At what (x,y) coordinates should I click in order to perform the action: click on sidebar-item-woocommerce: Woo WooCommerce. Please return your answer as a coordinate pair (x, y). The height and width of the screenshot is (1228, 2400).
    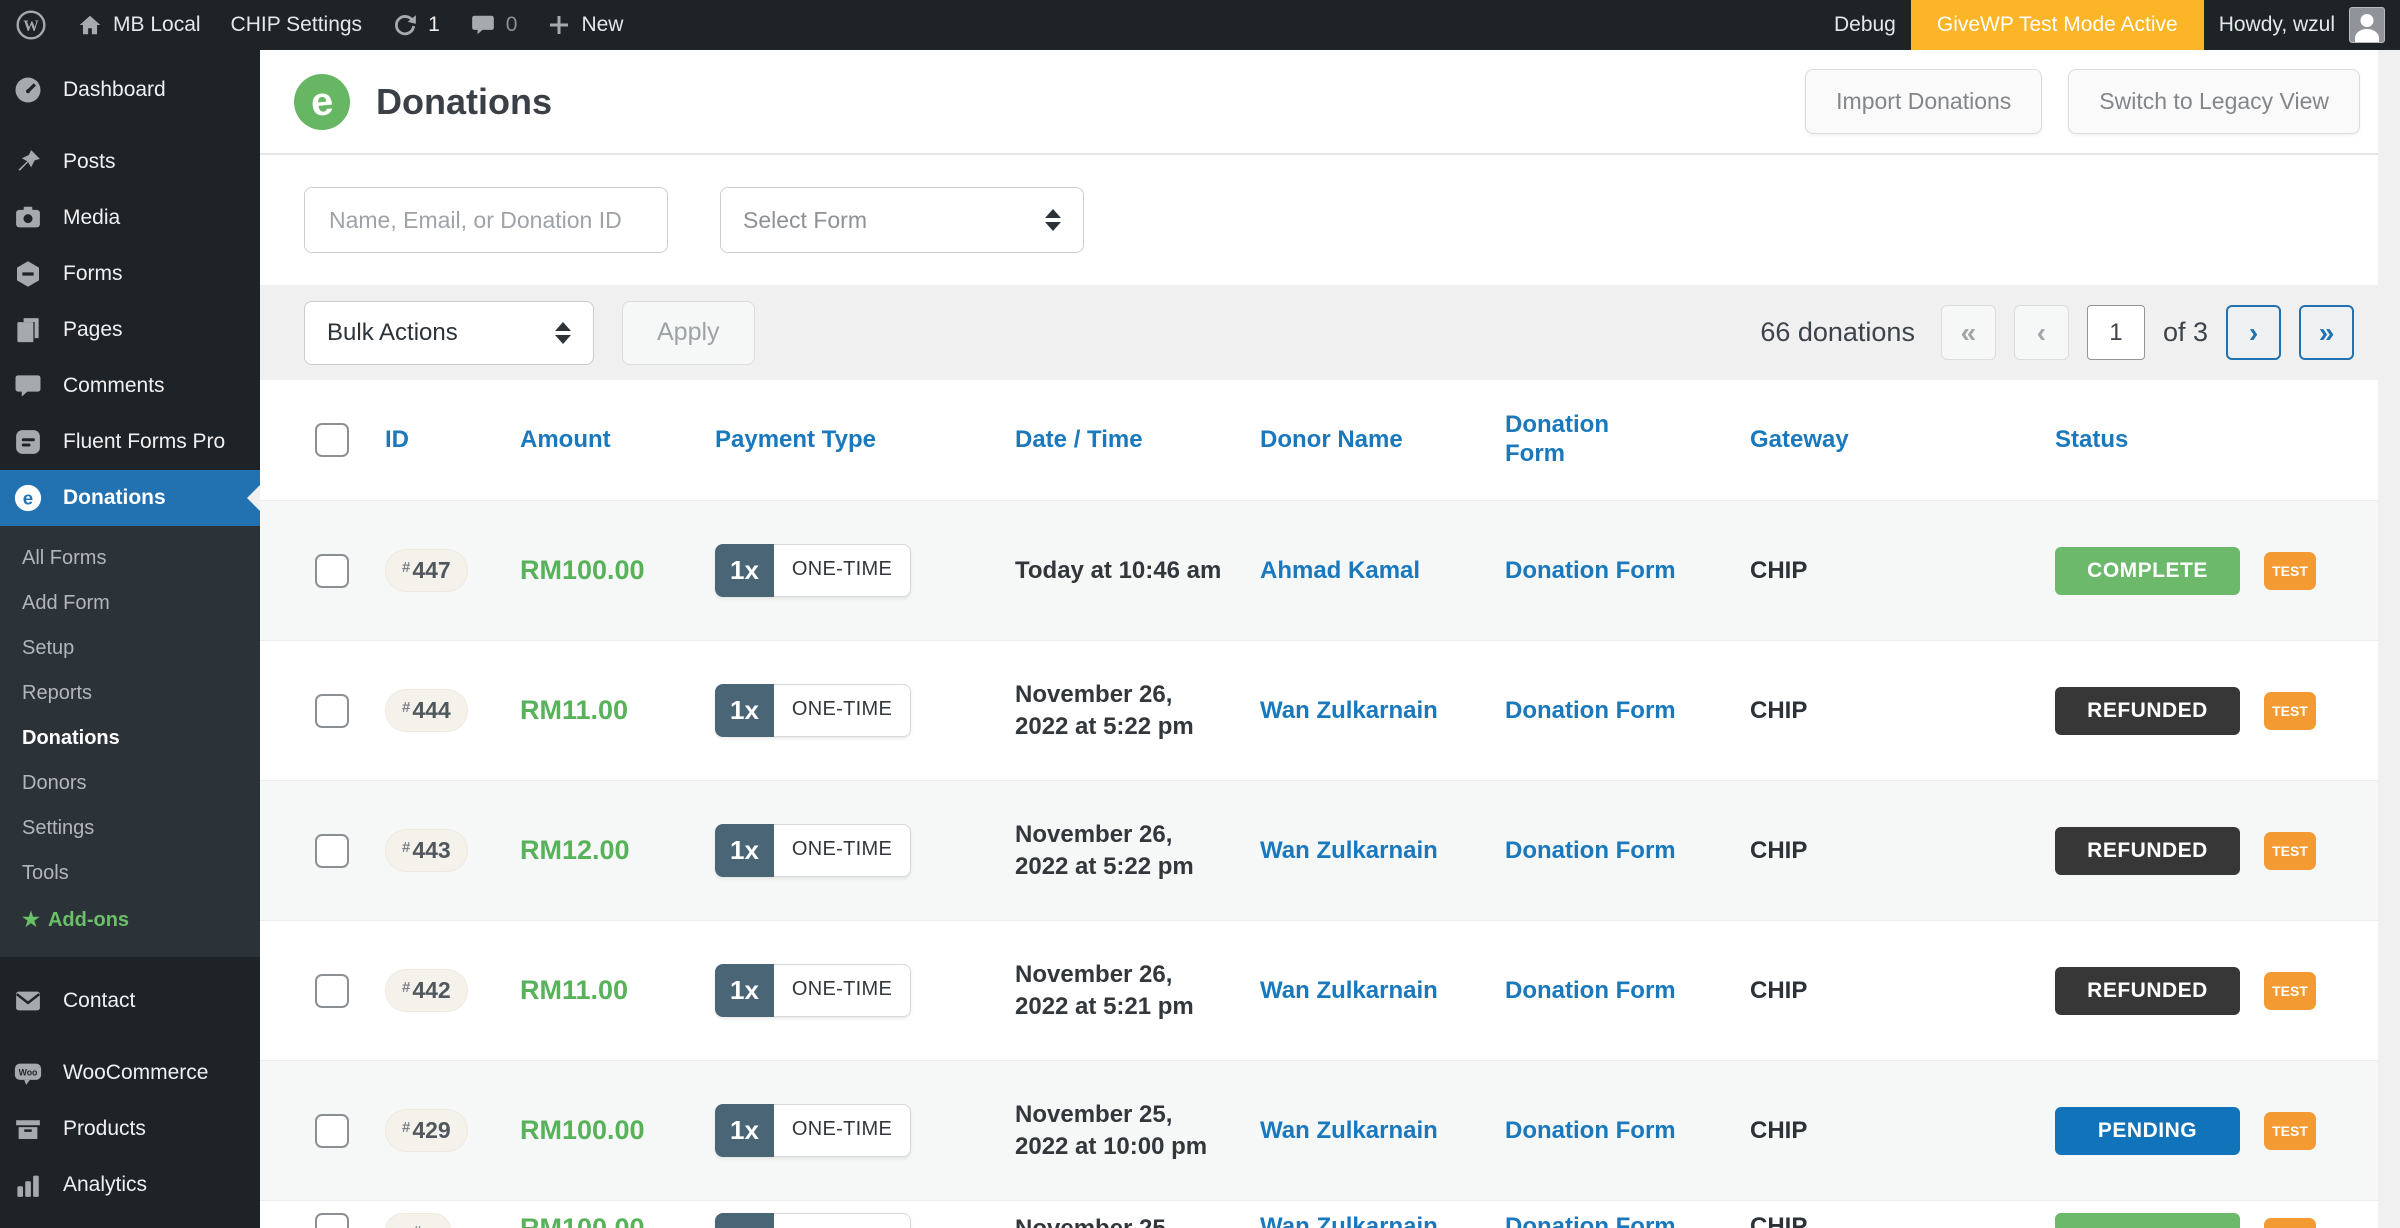
    Looking at the image, I should click on (130, 1073).